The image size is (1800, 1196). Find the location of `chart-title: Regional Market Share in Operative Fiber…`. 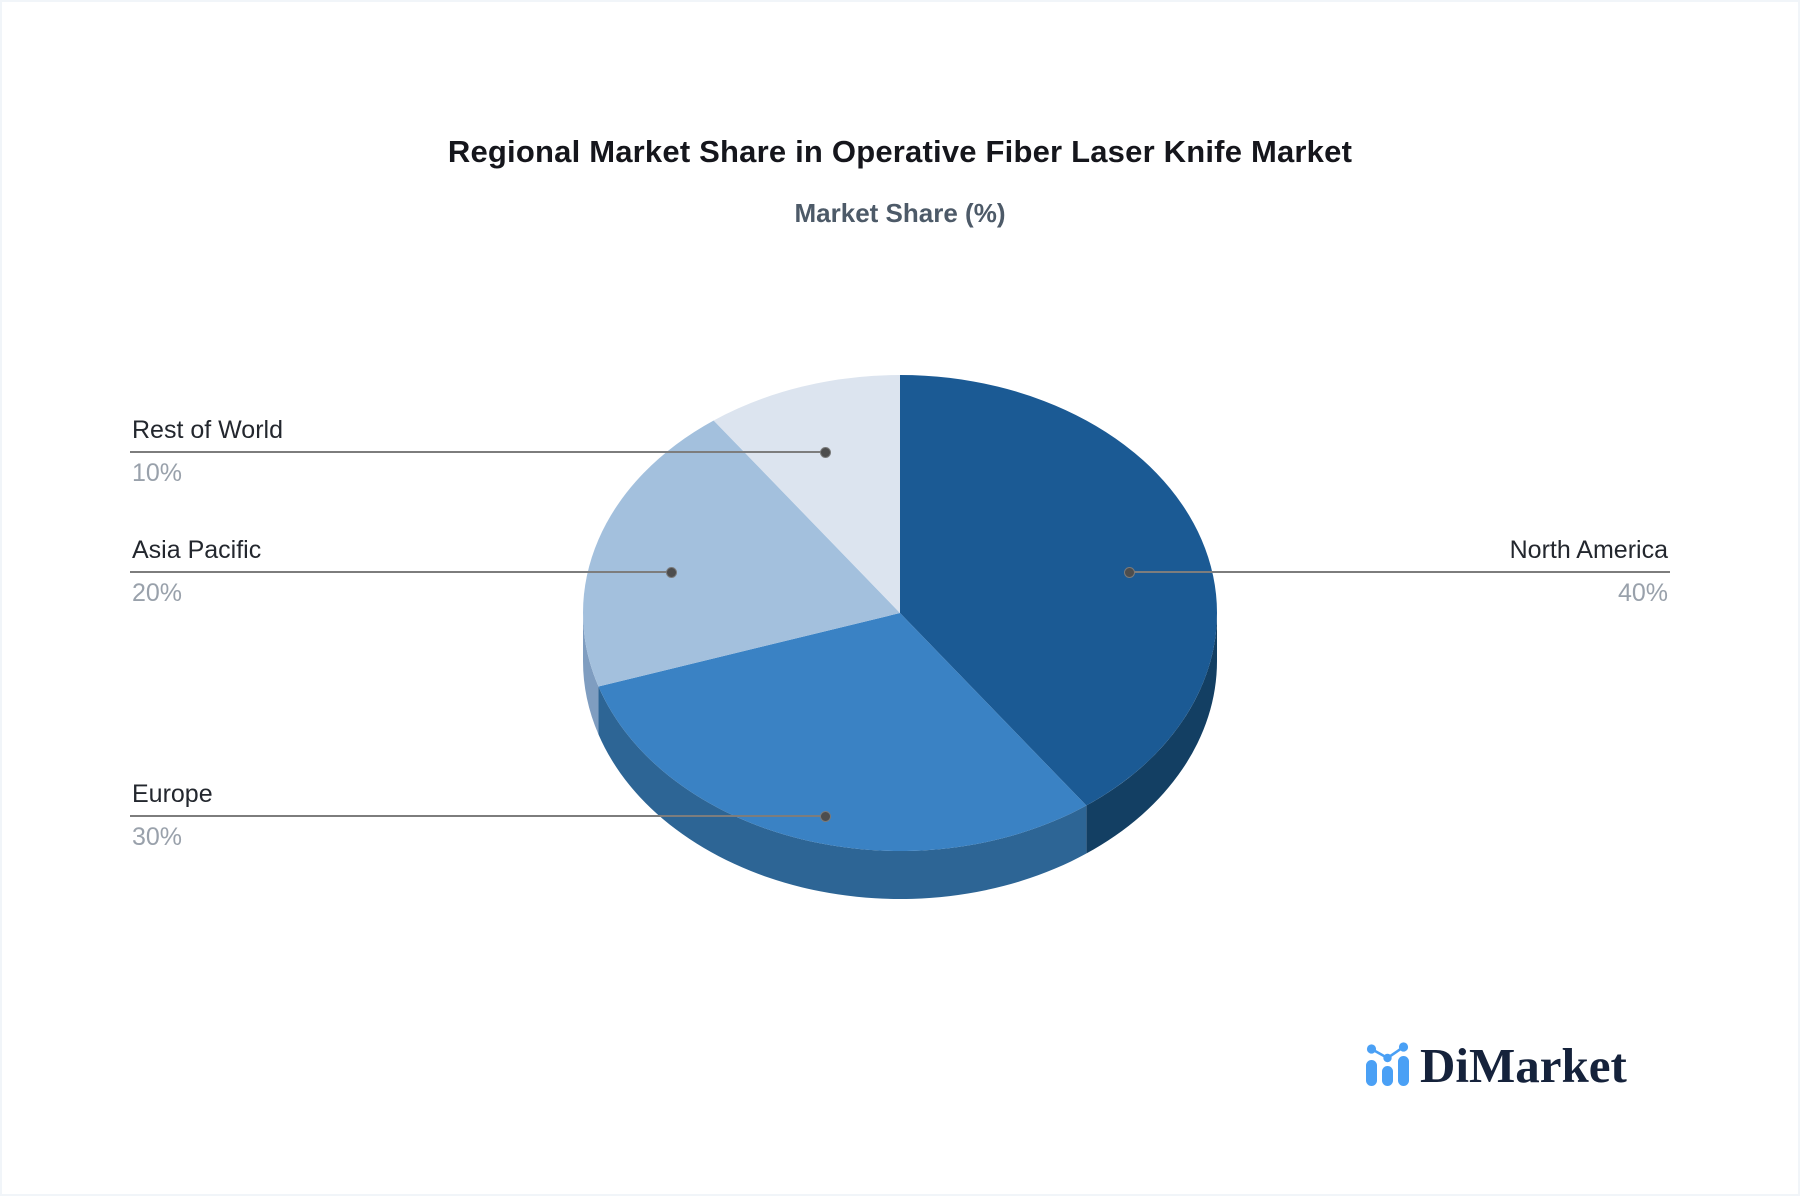

chart-title: Regional Market Share in Operative Fiber… is located at coordinates (900, 151).